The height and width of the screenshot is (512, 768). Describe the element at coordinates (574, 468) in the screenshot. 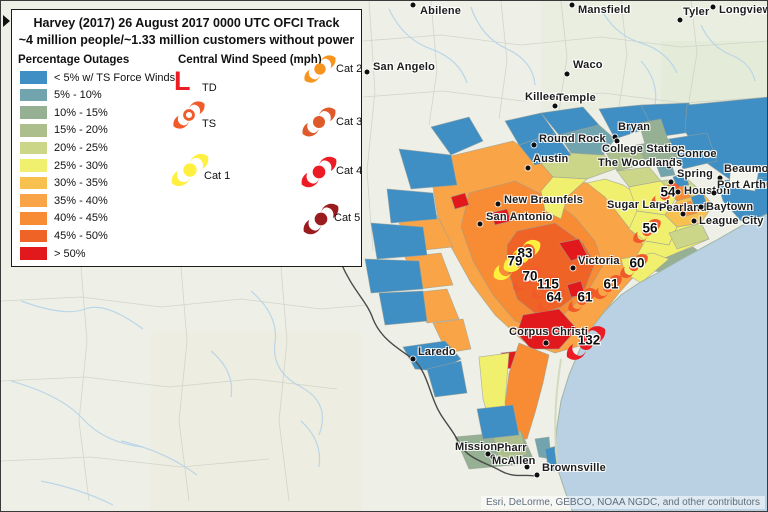

I see `city-label: Brownsville` at that location.